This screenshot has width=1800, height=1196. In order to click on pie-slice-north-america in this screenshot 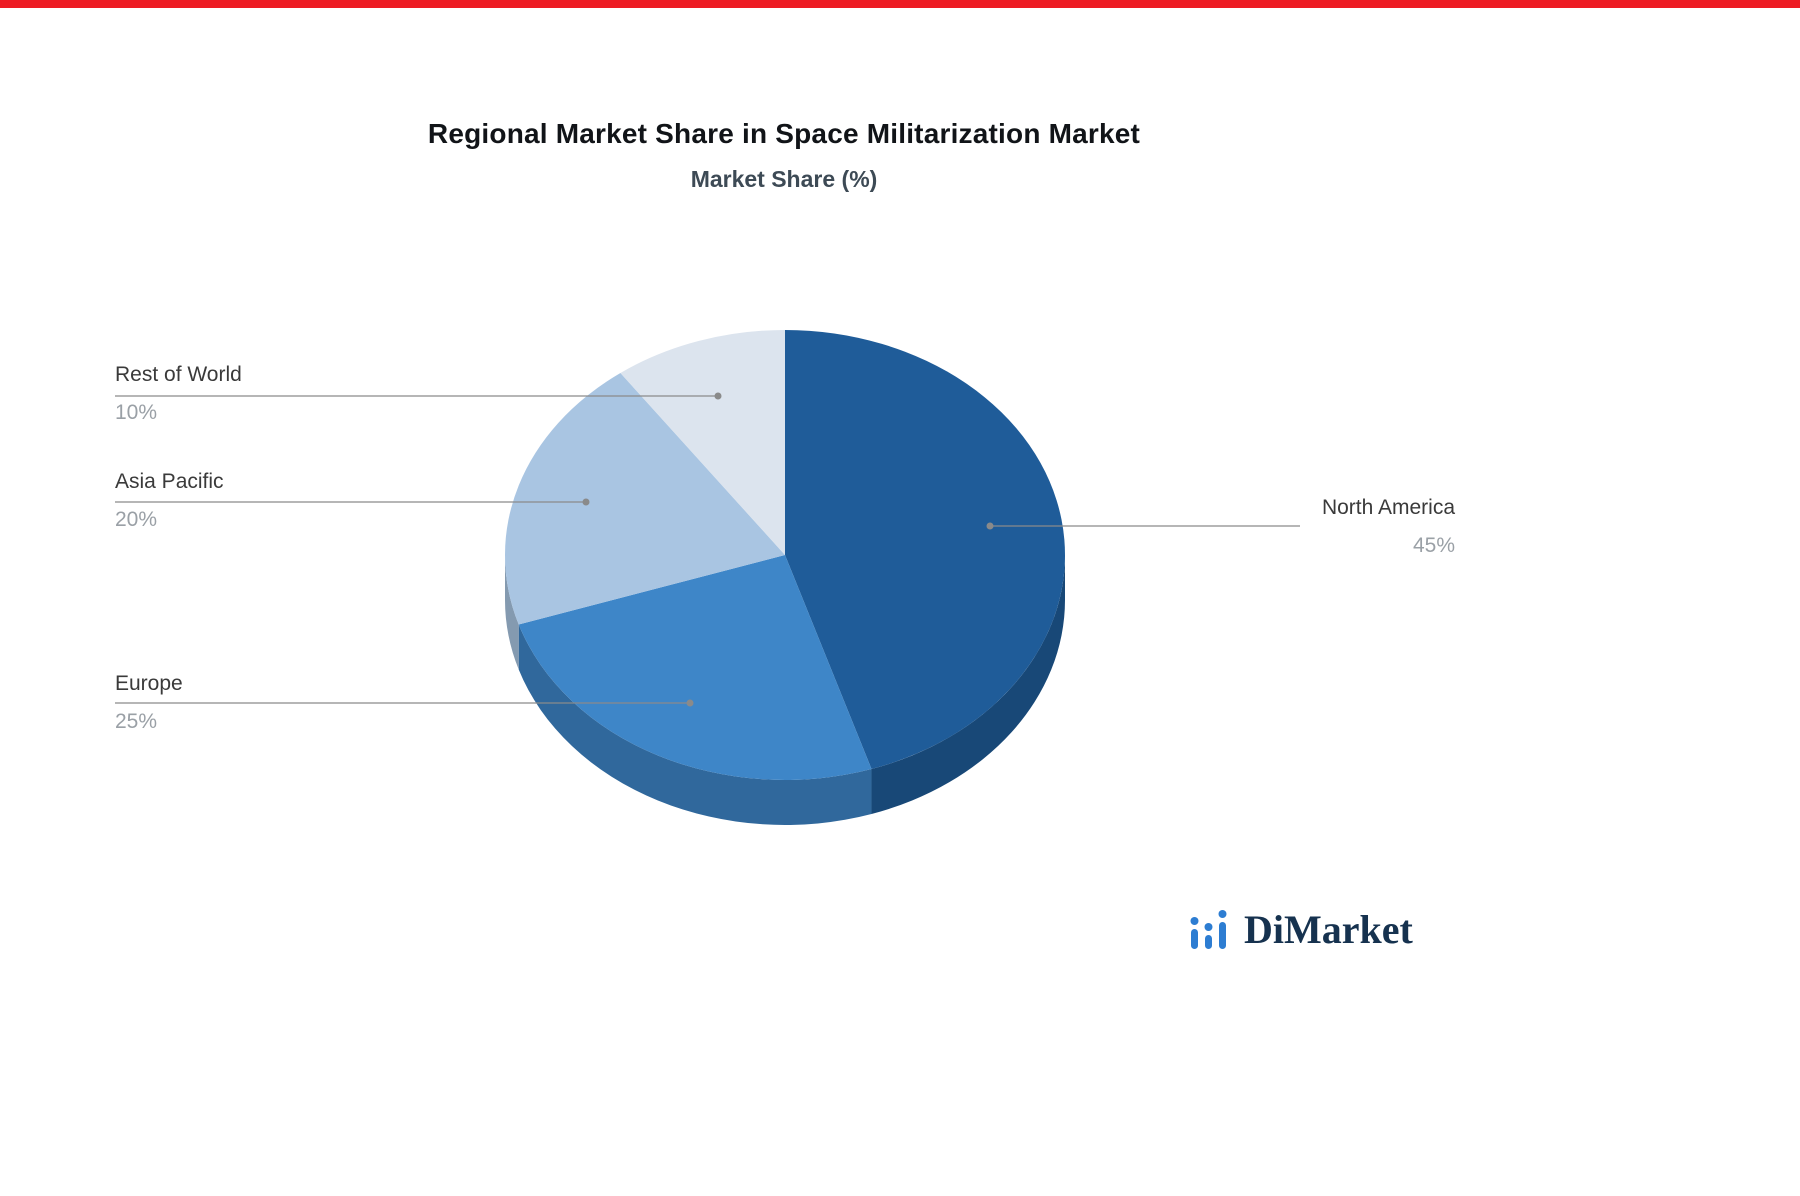, I will do `click(925, 549)`.